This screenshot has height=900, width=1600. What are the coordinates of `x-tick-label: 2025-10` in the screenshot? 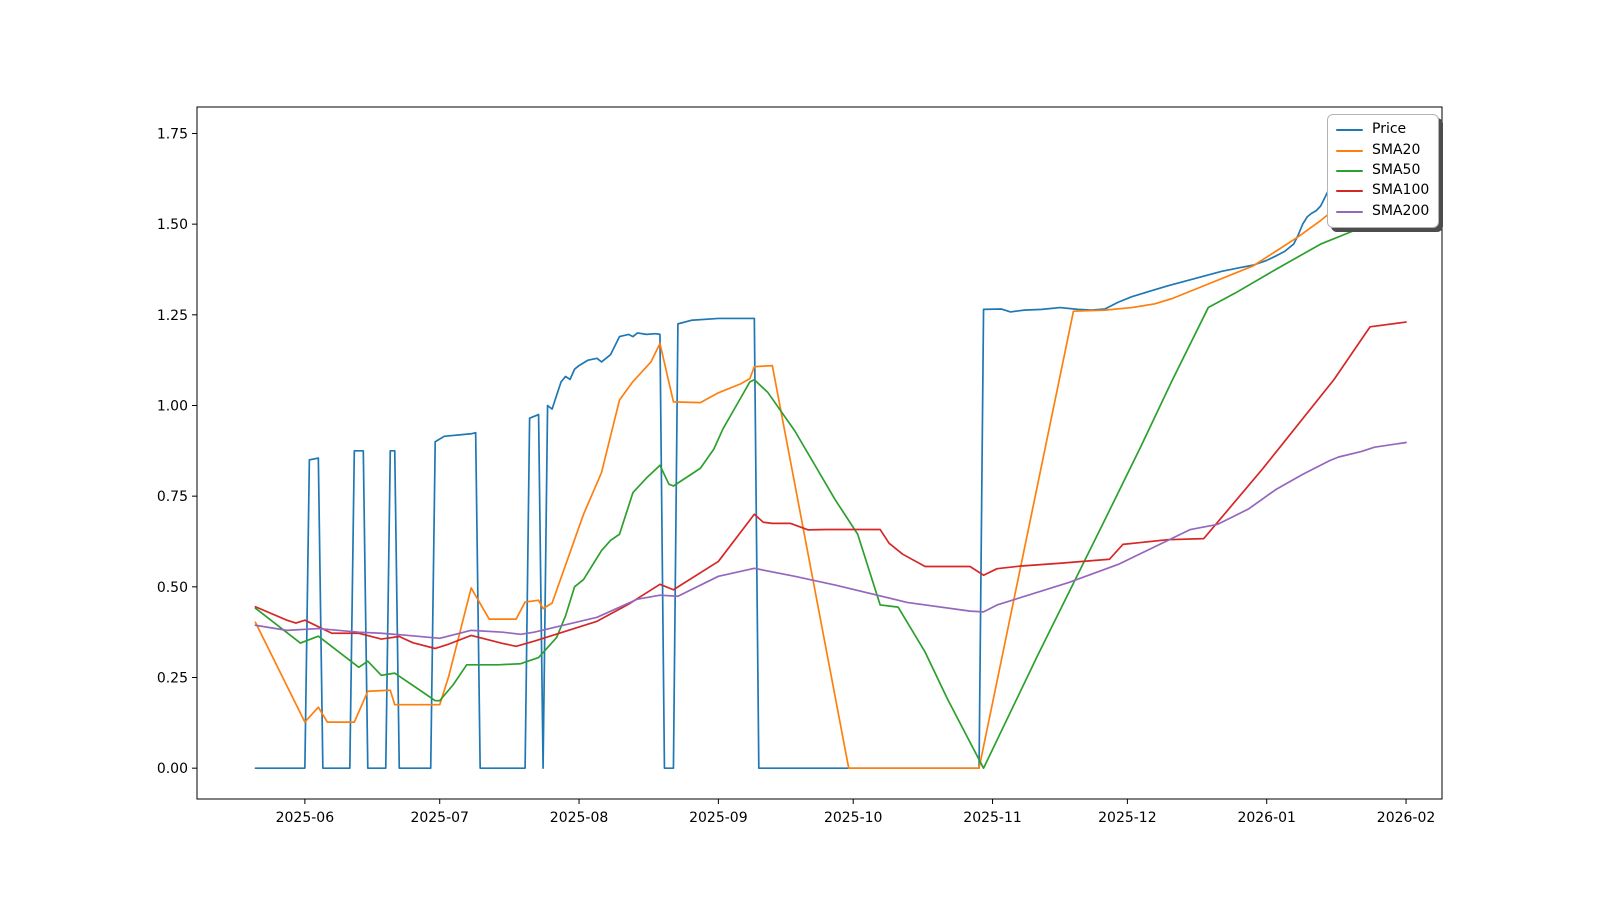 It's located at (853, 818).